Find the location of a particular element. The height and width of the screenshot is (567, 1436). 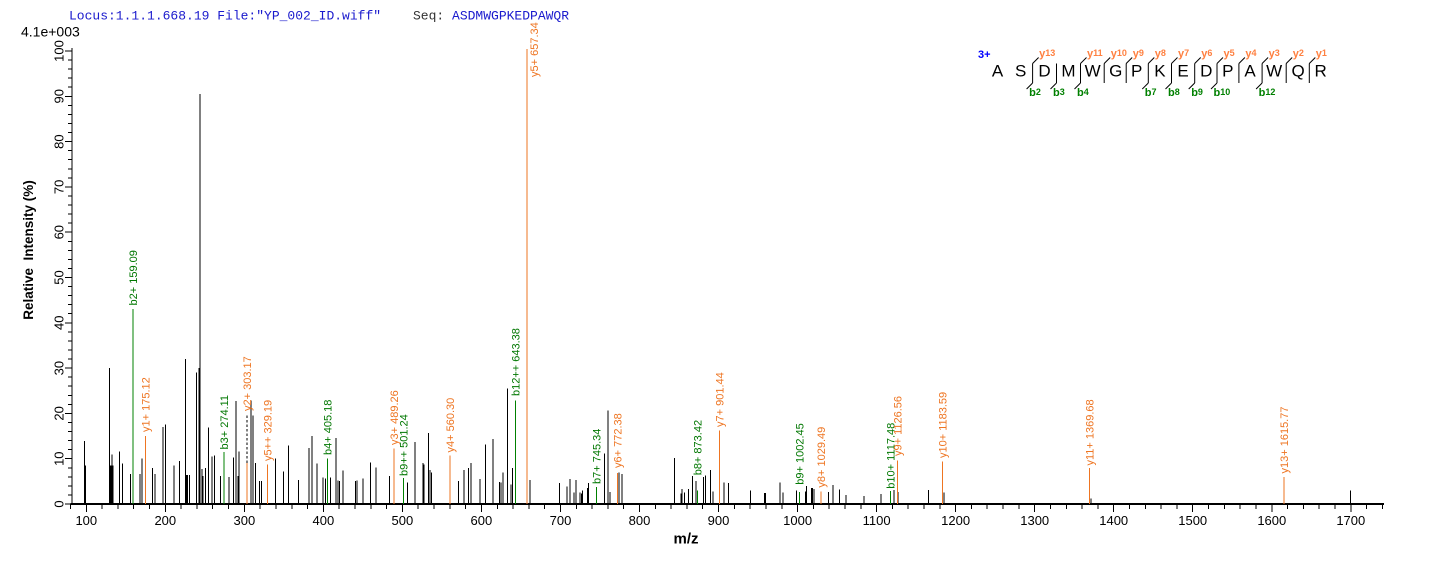

svg-text: 20 is located at coordinates (59, 413).